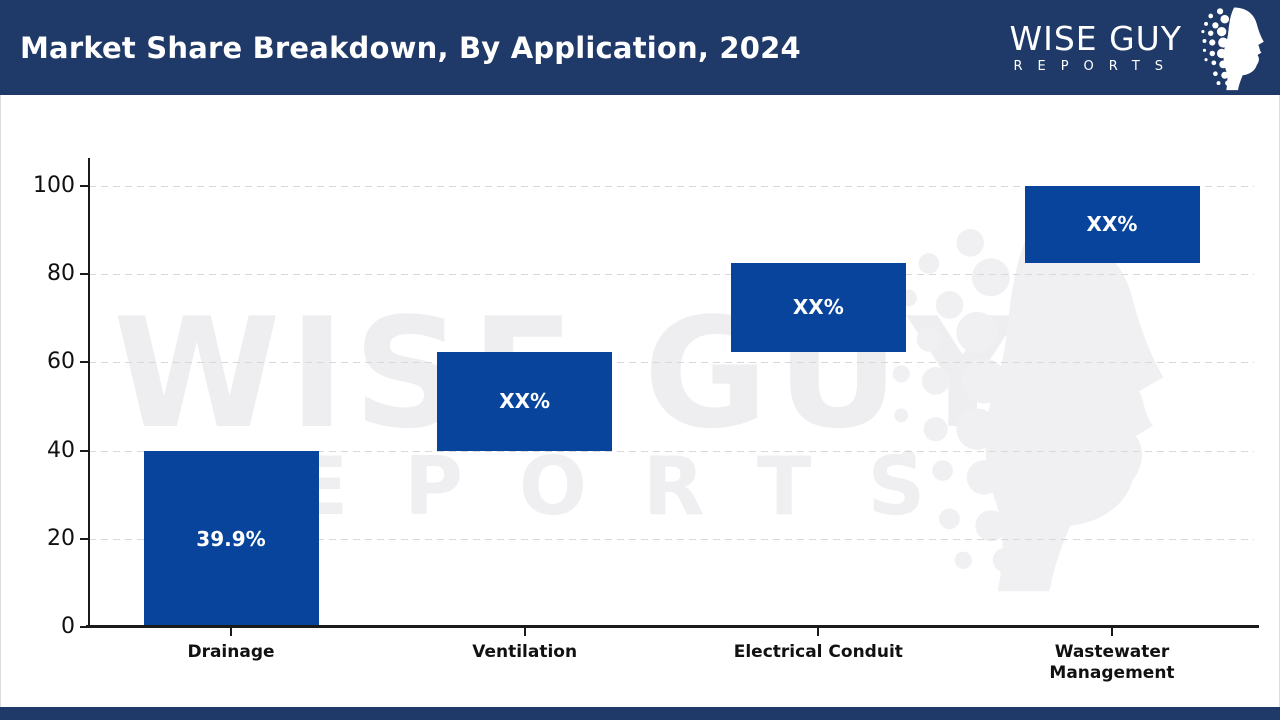  Describe the element at coordinates (672, 626) in the screenshot. I see `x-axis-line` at that location.